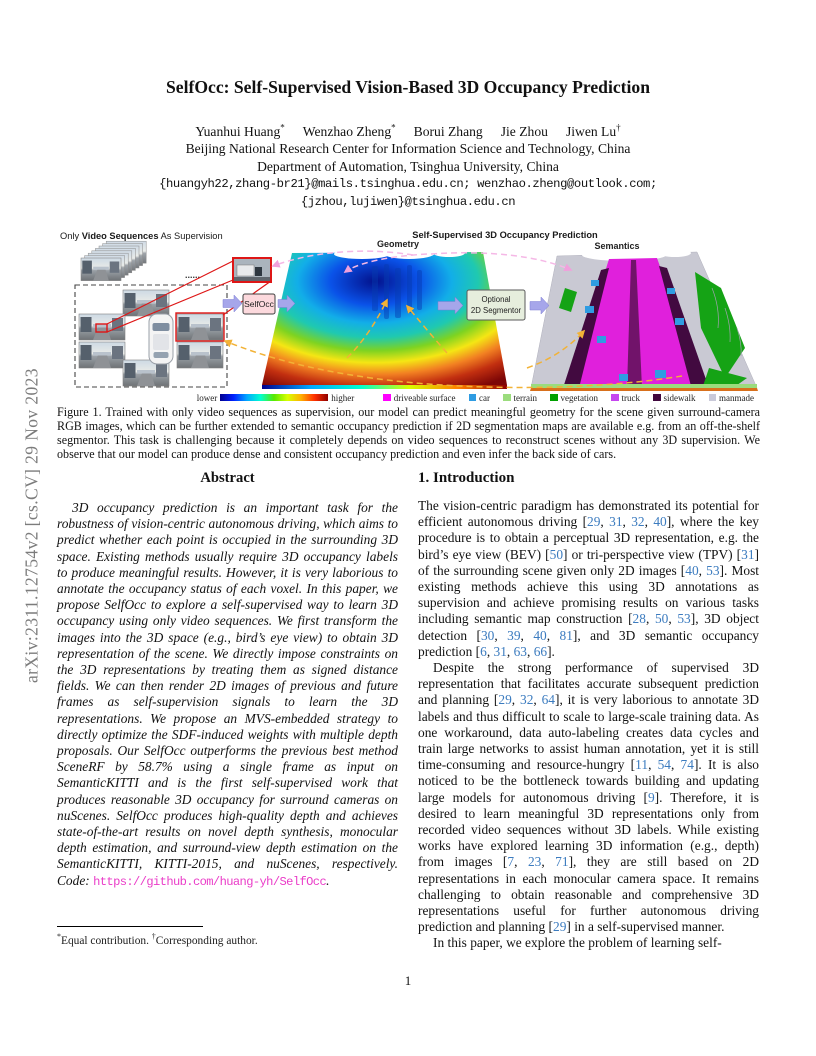 Image resolution: width=816 pixels, height=1056 pixels. What do you see at coordinates (466, 478) in the screenshot?
I see `introduction-heading: 1. Introduction` at bounding box center [466, 478].